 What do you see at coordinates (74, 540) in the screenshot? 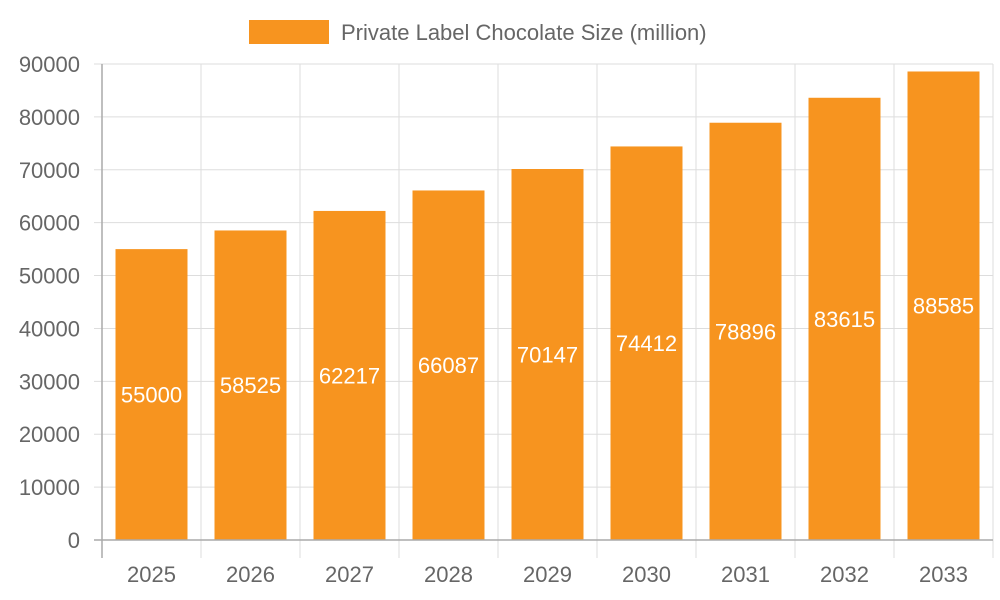
I see `y-tick-label: 0` at bounding box center [74, 540].